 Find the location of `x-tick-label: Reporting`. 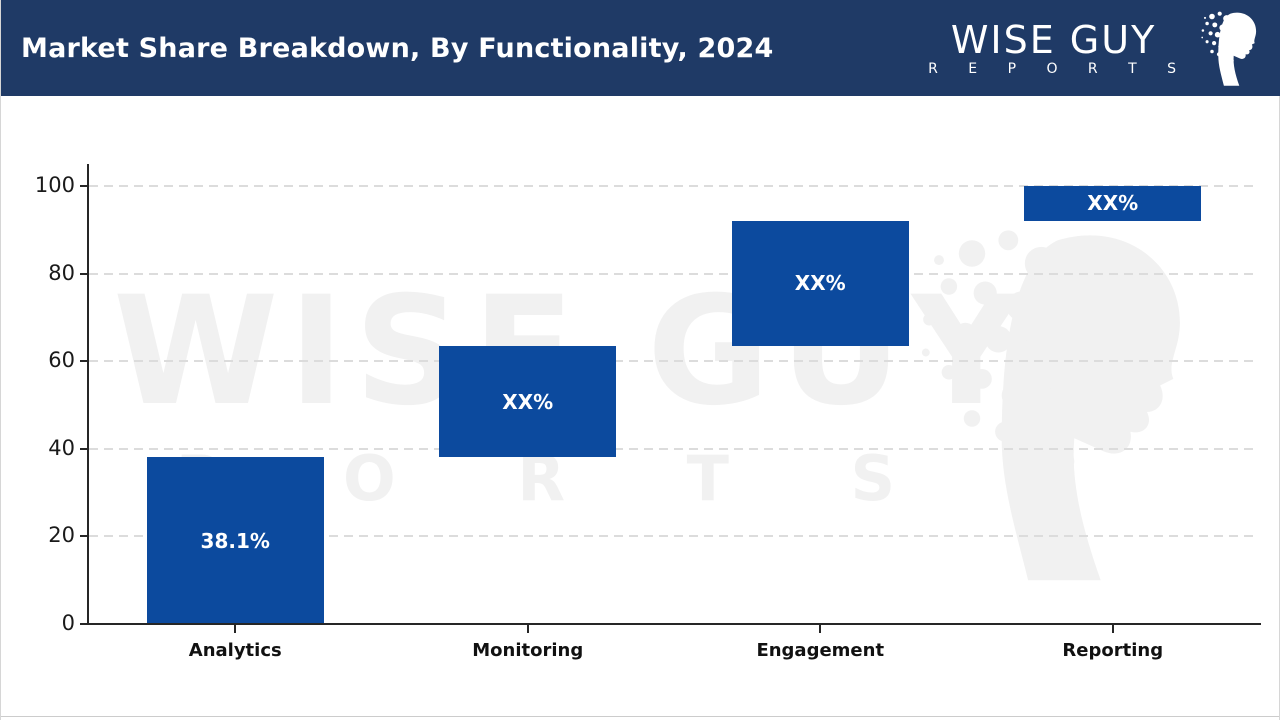

x-tick-label: Reporting is located at coordinates (1113, 650).